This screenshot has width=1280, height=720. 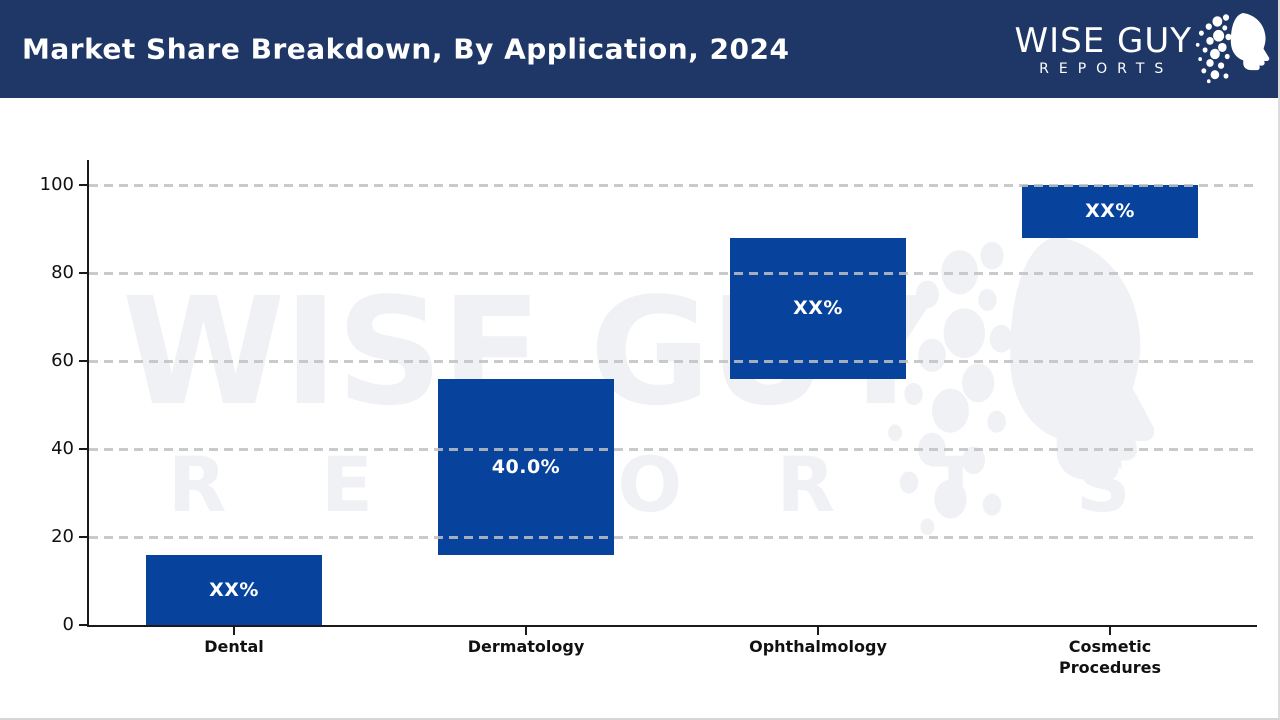 What do you see at coordinates (88, 393) in the screenshot?
I see `y-axis-spine` at bounding box center [88, 393].